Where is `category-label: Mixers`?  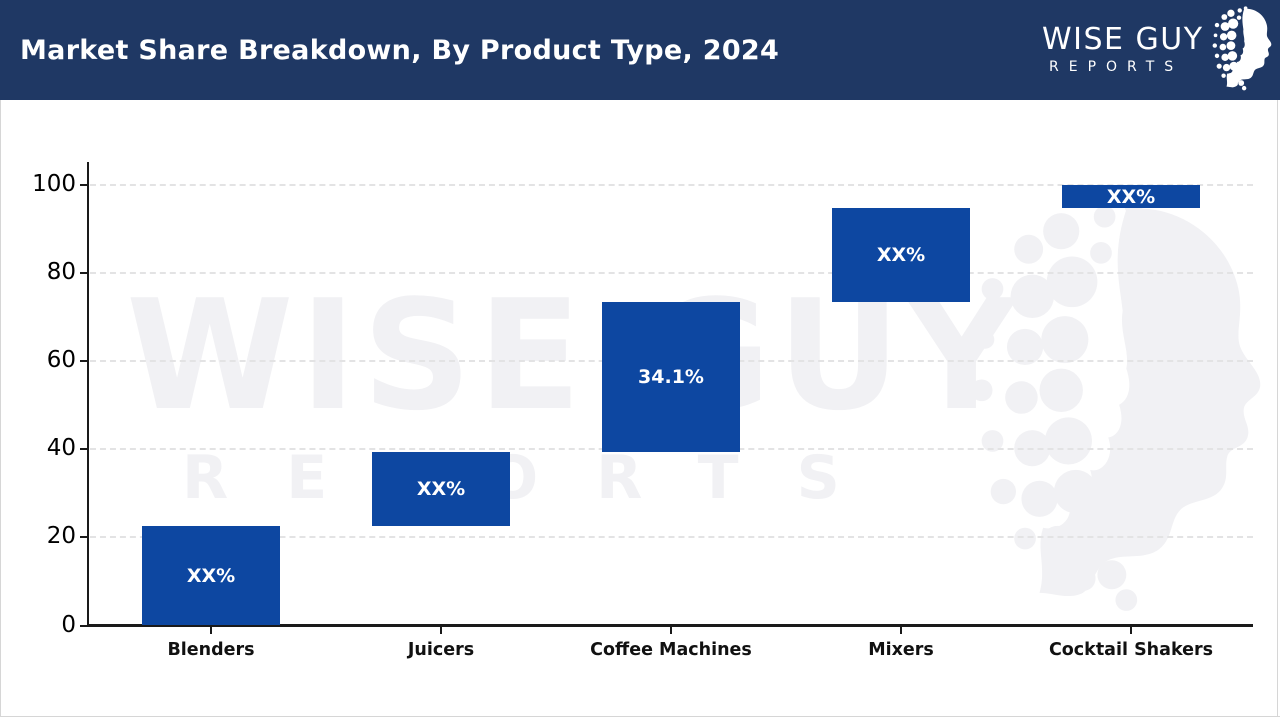 category-label: Mixers is located at coordinates (901, 650).